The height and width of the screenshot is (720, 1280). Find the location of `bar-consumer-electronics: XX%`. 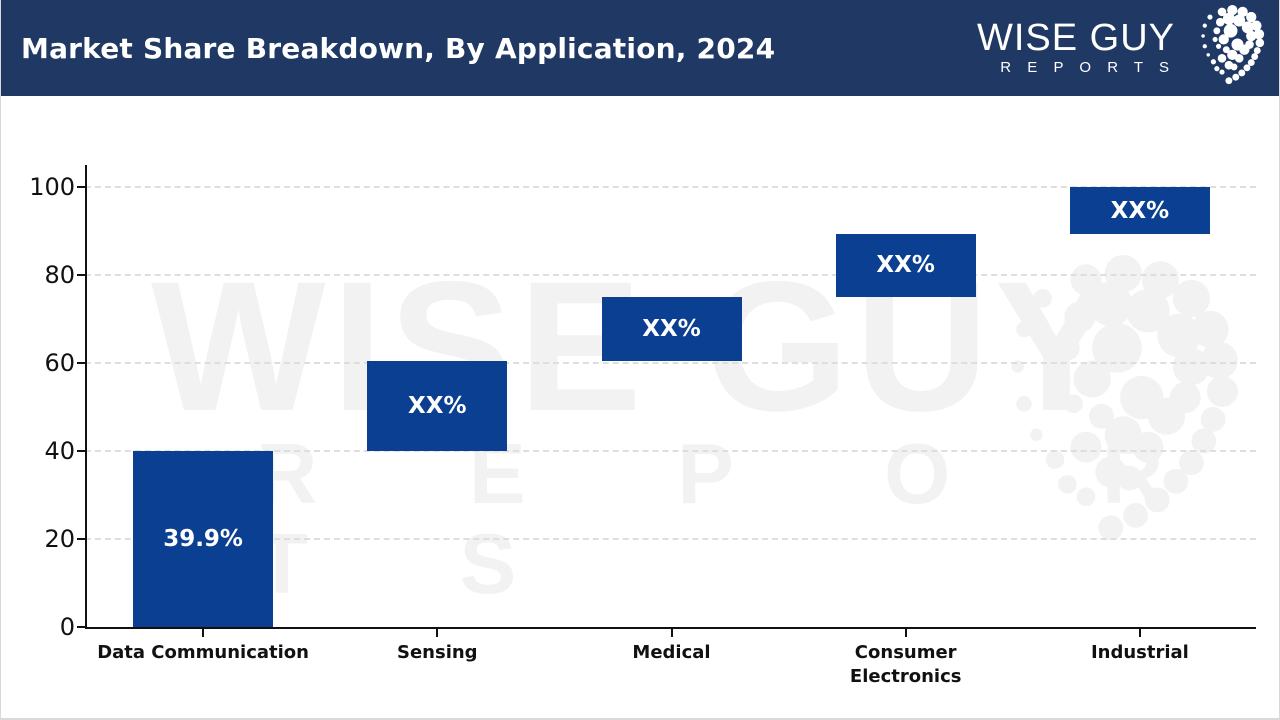

bar-consumer-electronics: XX% is located at coordinates (905, 265).